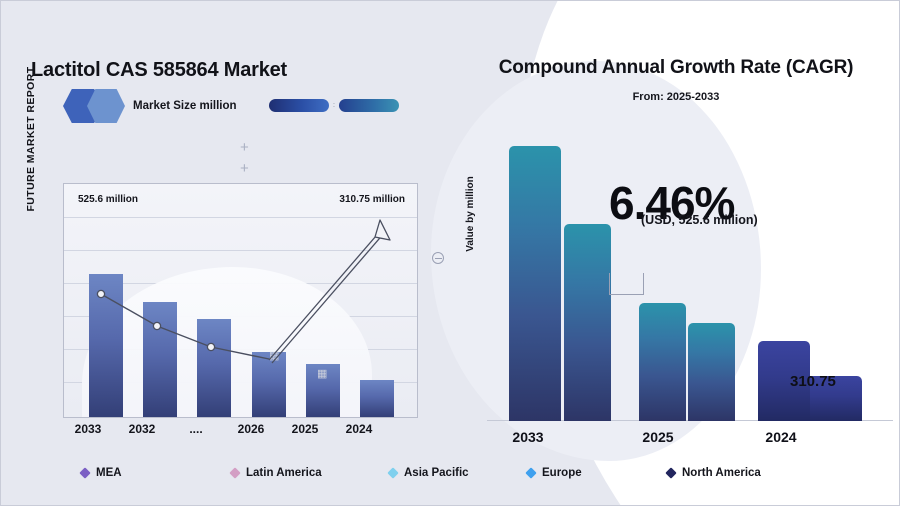 Image resolution: width=900 pixels, height=506 pixels. What do you see at coordinates (284, 473) in the screenshot?
I see `legend-label: Latin America` at bounding box center [284, 473].